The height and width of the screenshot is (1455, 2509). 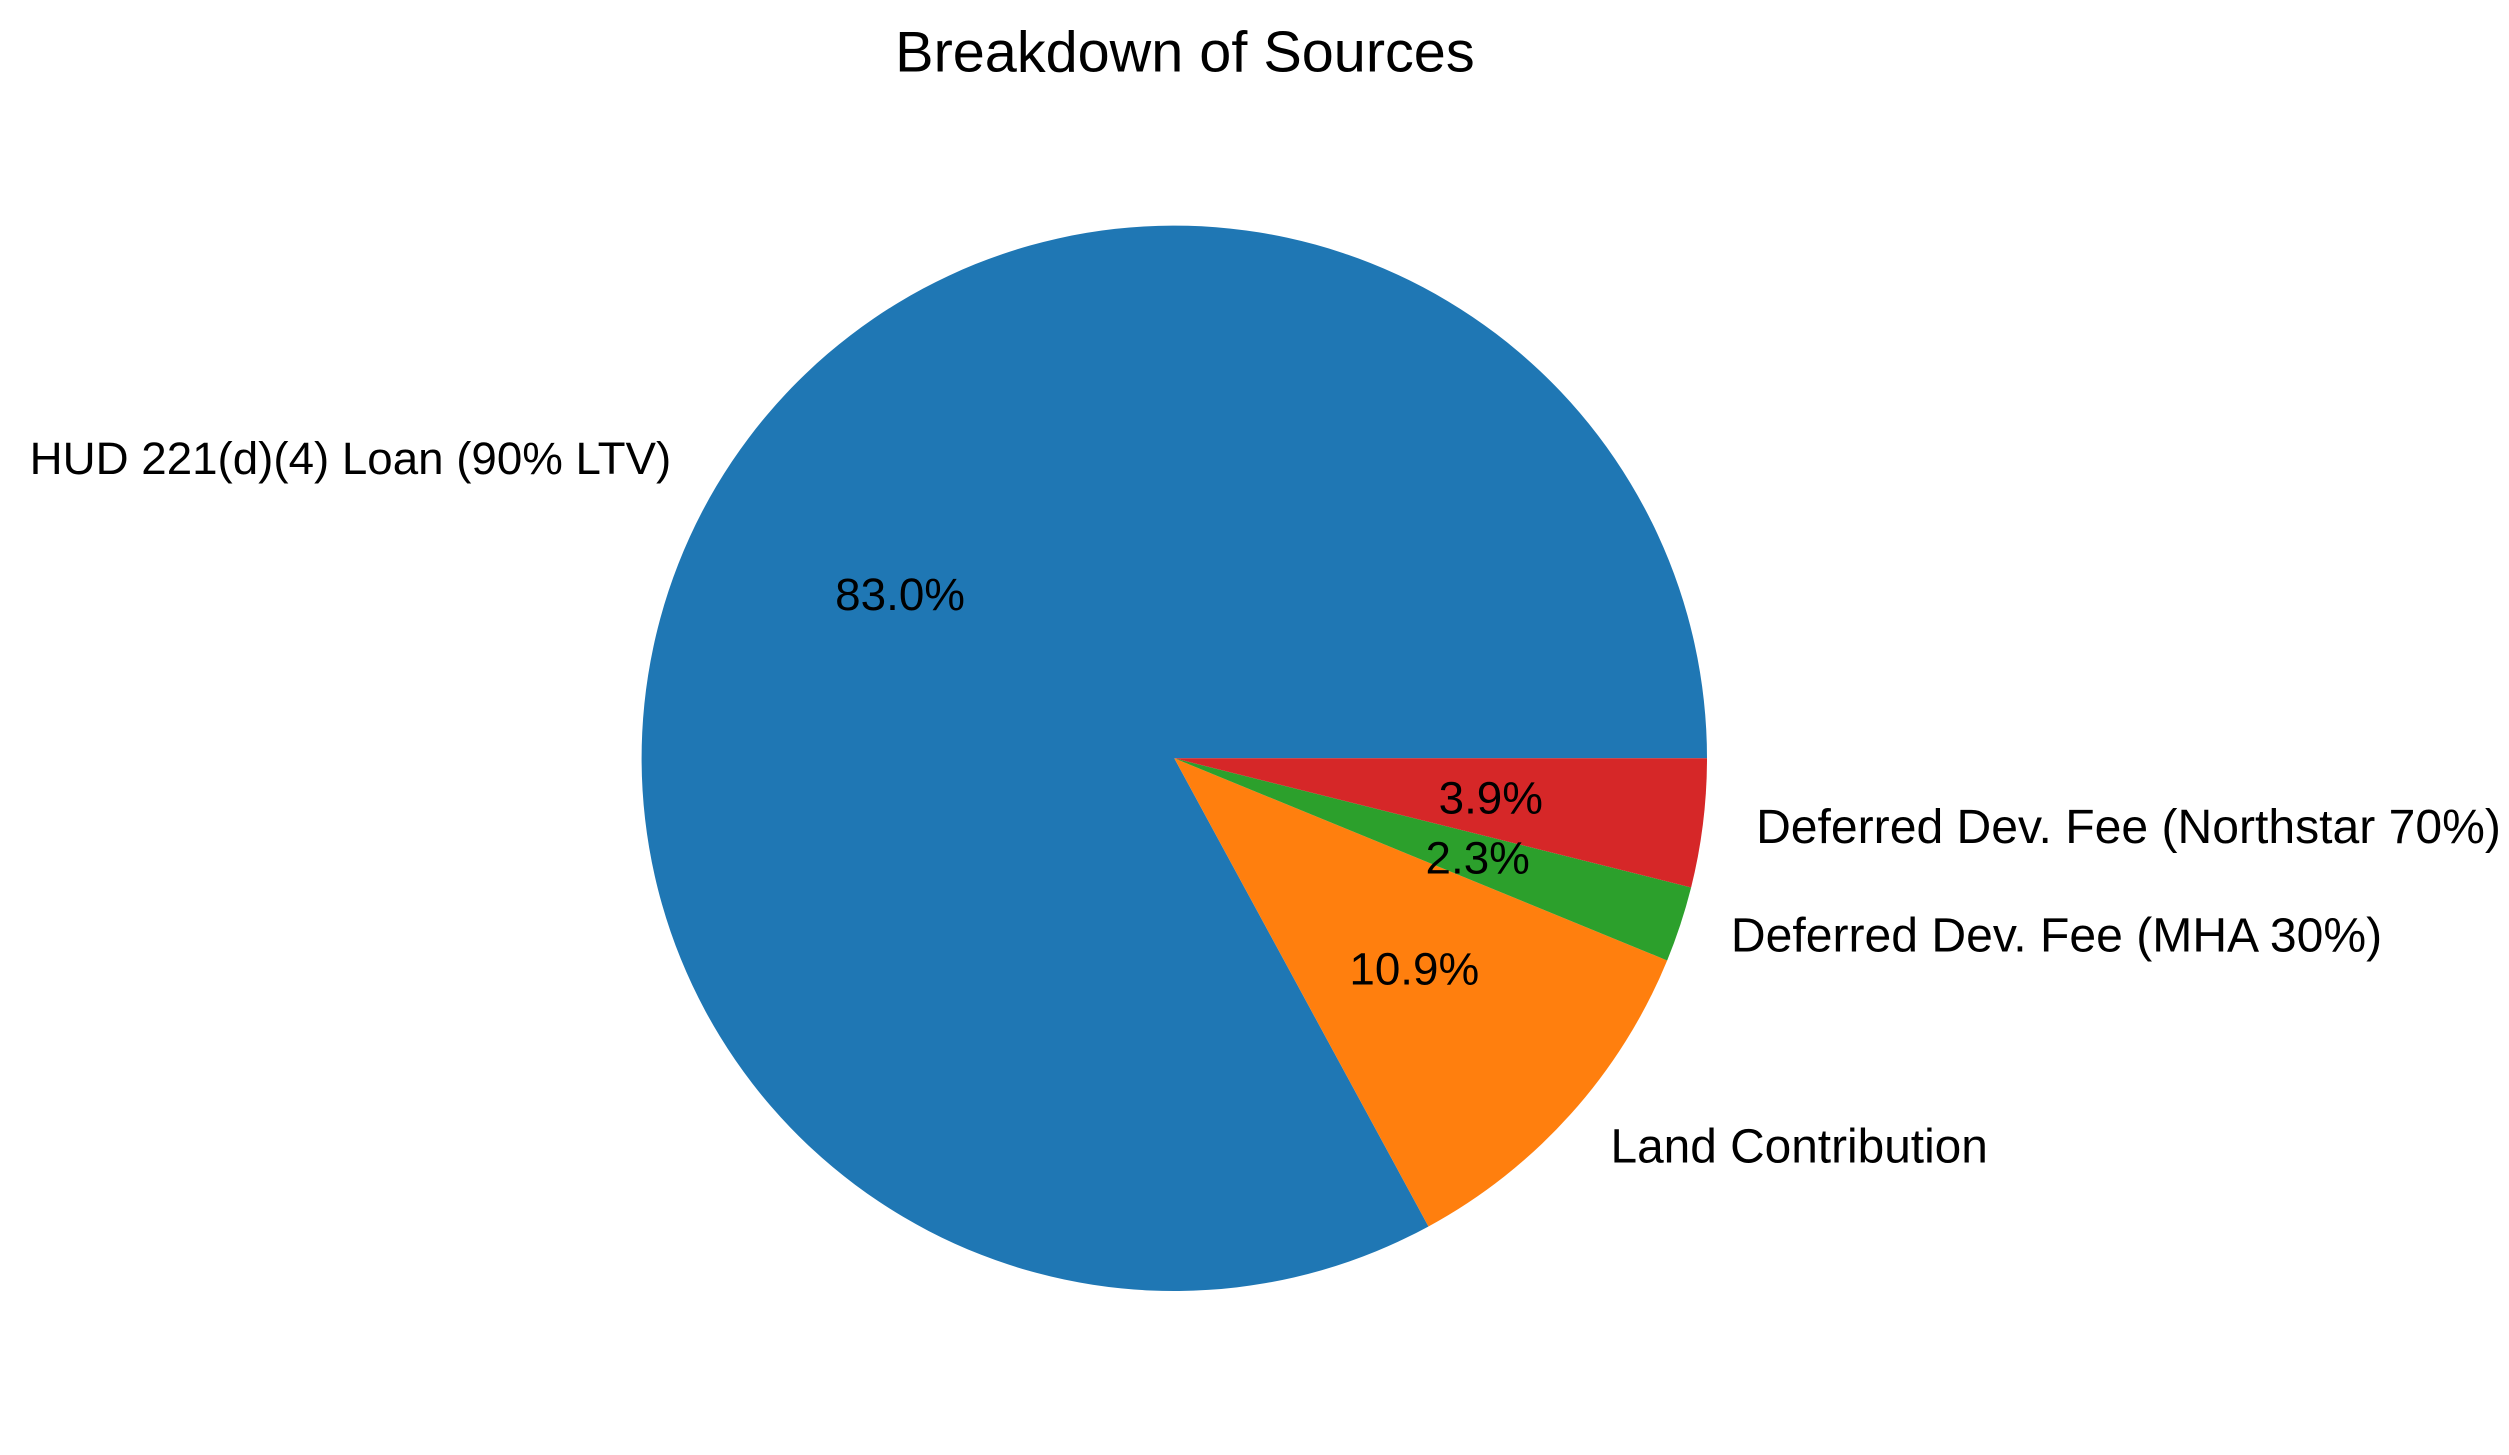 I want to click on svg-text: 2.3%, so click(x=1478, y=857).